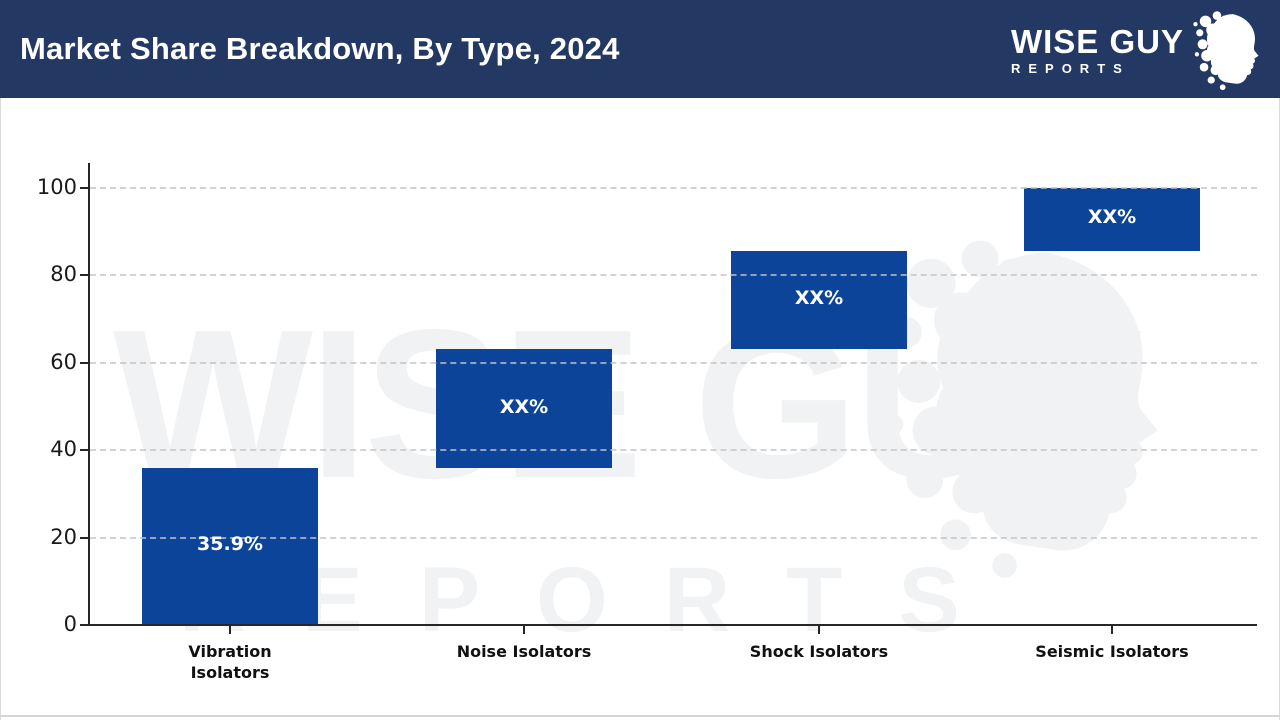  I want to click on bar-value-label: 35.9%, so click(230, 544).